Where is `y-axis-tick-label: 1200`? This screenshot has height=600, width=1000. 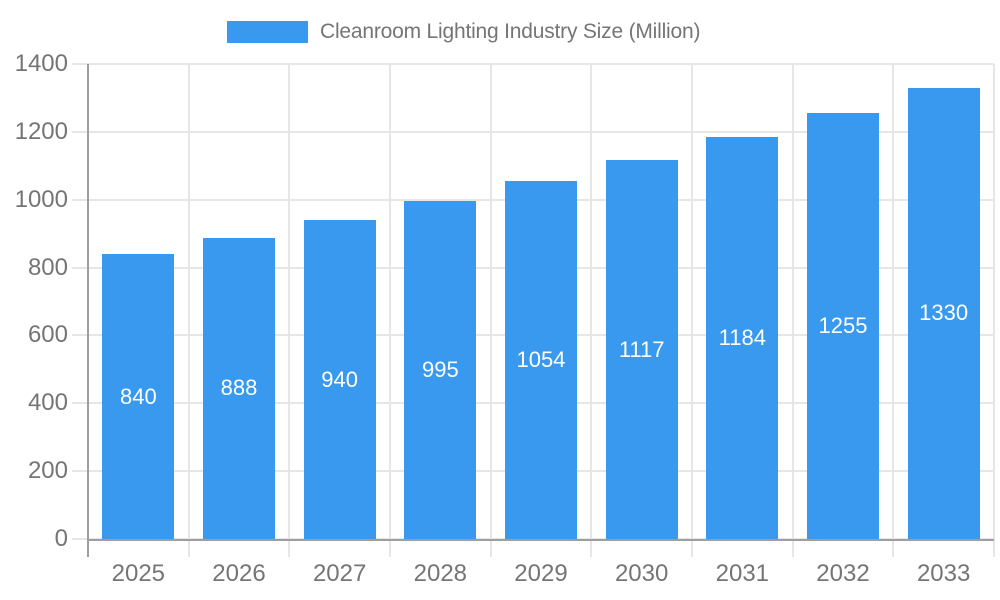 y-axis-tick-label: 1200 is located at coordinates (41, 131).